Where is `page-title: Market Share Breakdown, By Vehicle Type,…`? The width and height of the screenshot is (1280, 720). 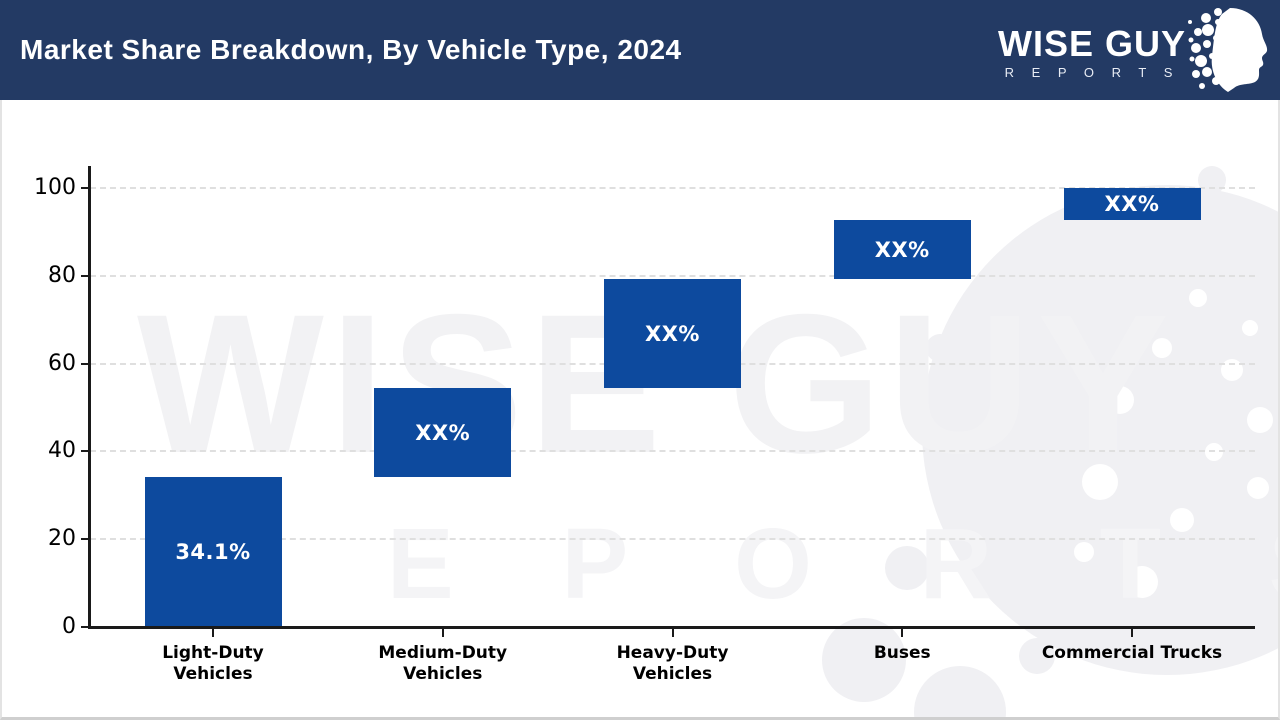
page-title: Market Share Breakdown, By Vehicle Type,… is located at coordinates (351, 49).